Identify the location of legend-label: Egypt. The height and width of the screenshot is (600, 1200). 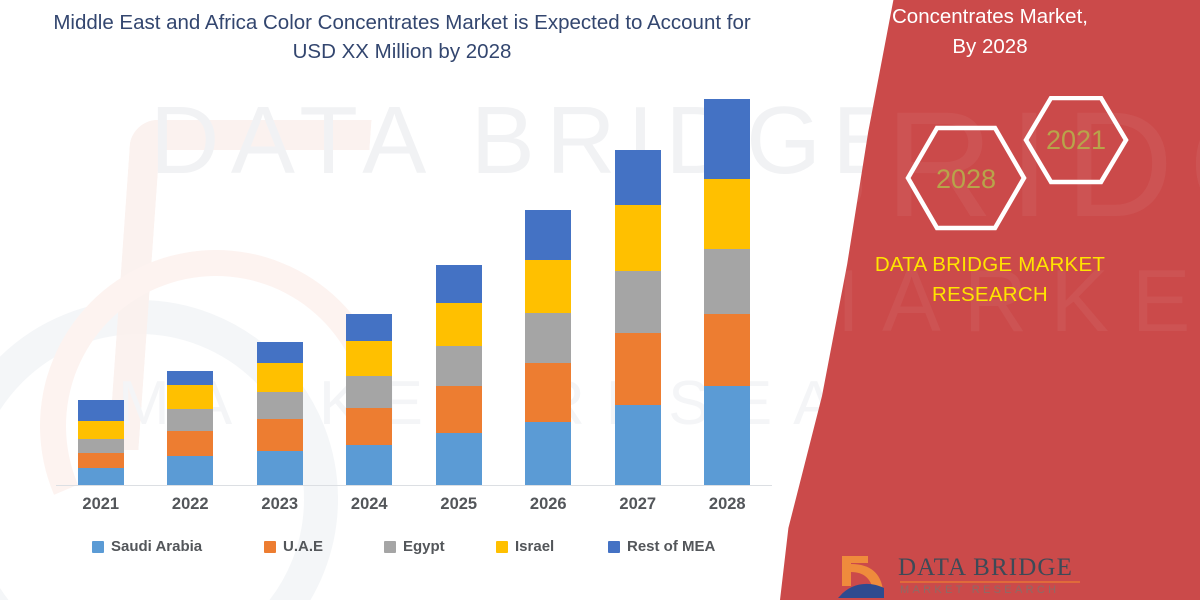
(424, 546).